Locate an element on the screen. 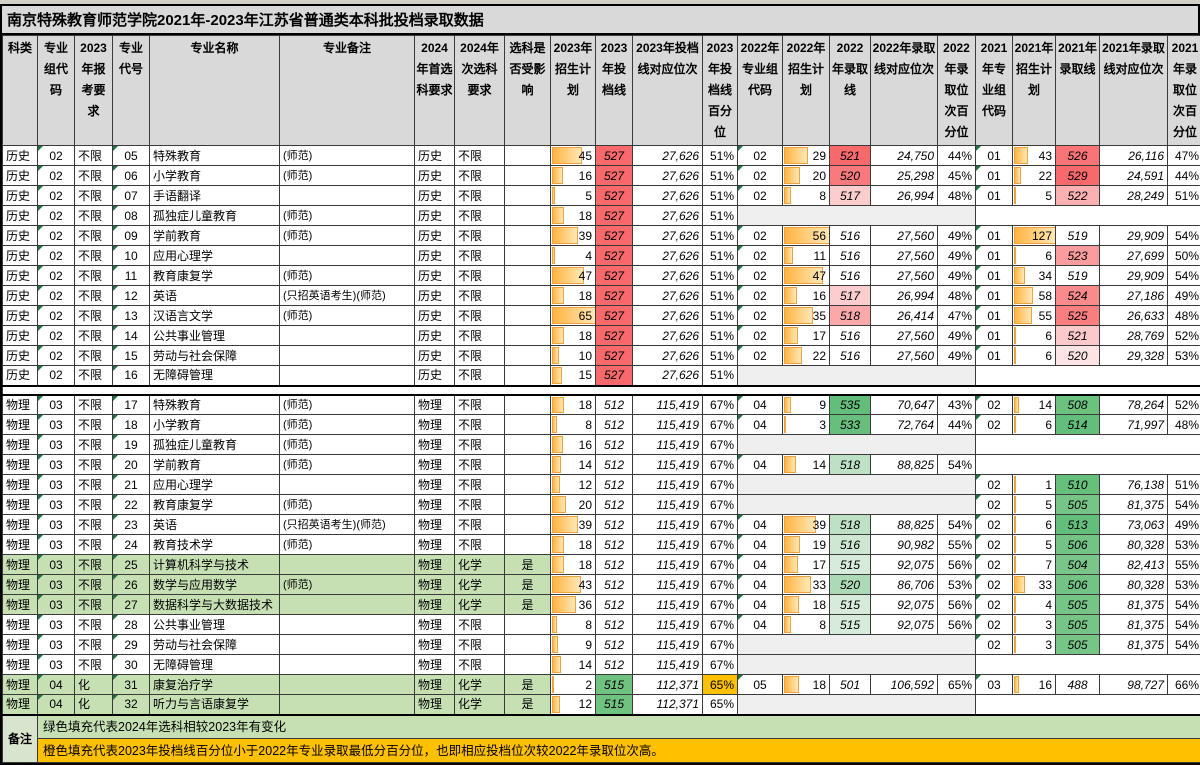 This screenshot has width=1200, height=765. cell-plan-2023: 14 is located at coordinates (573, 465).